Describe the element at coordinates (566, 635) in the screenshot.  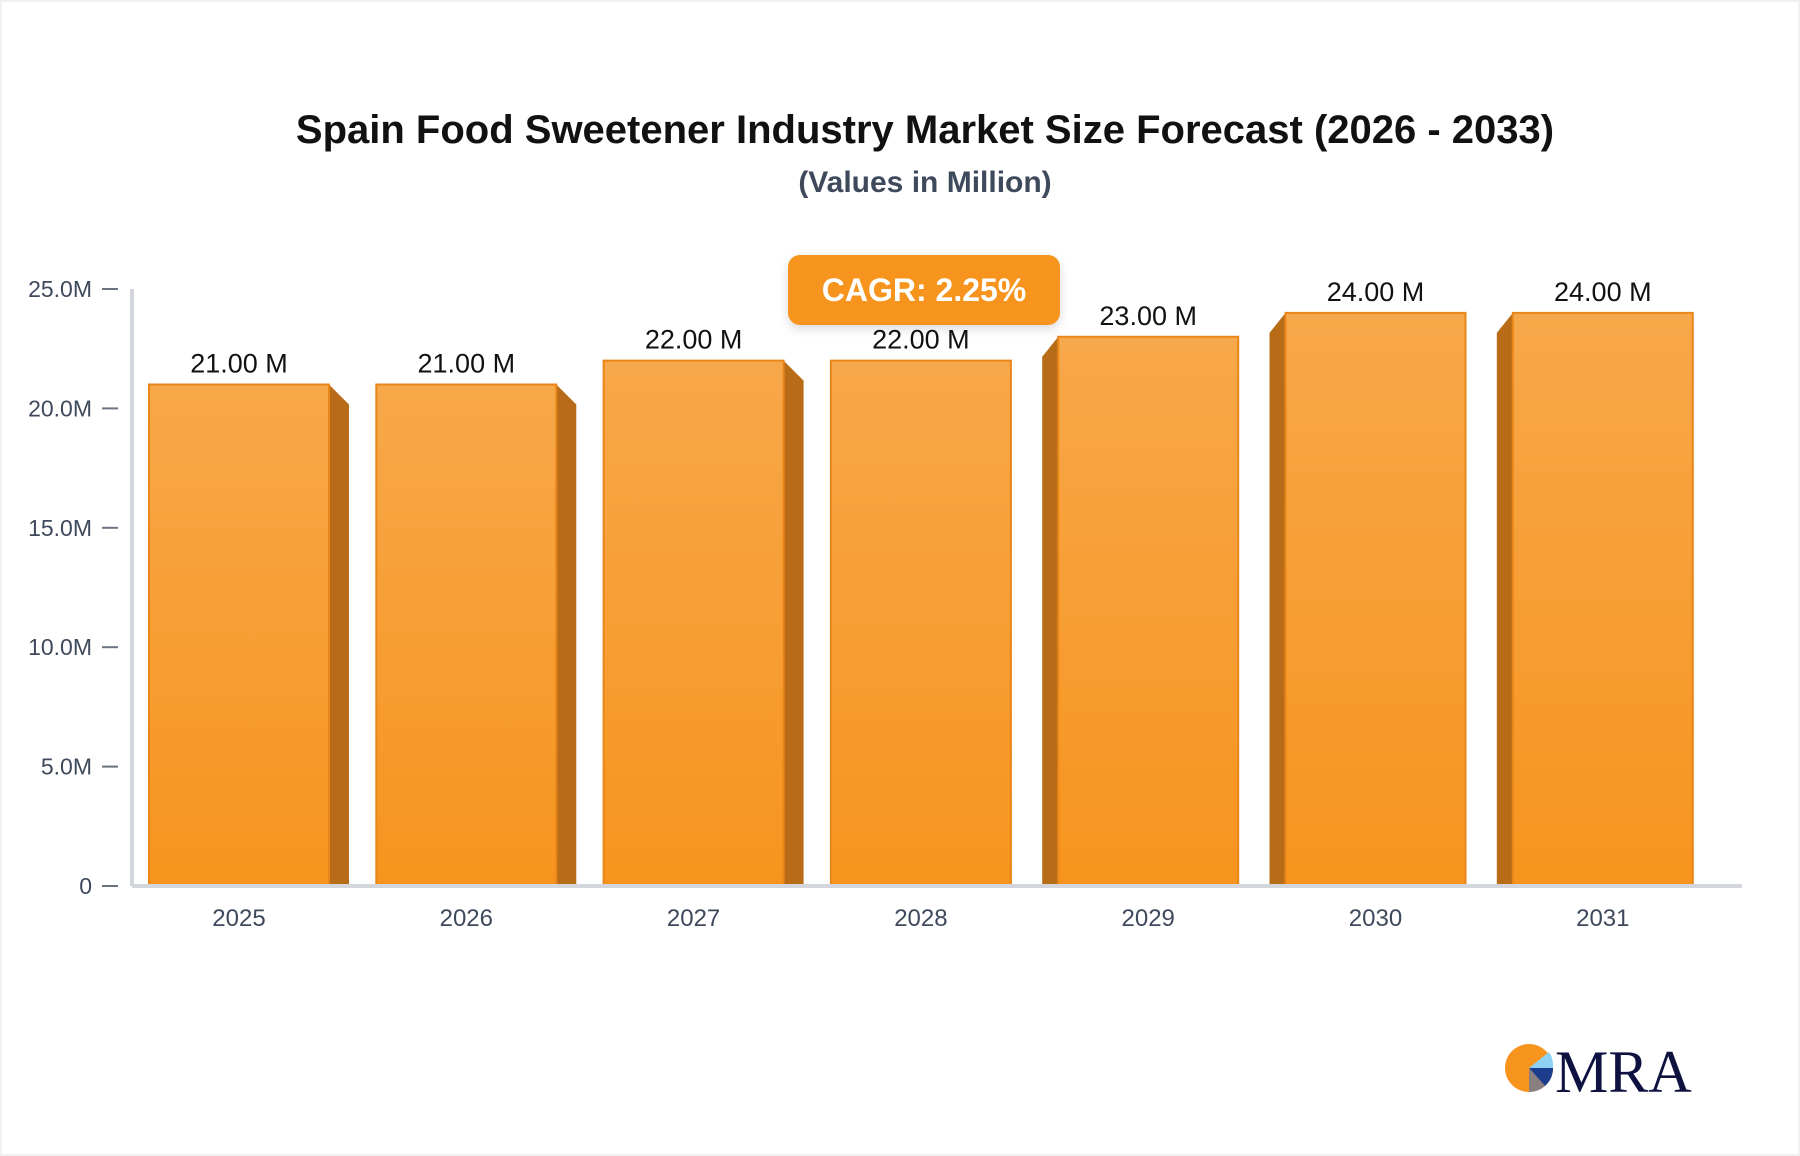
I see `bar-side-2026` at that location.